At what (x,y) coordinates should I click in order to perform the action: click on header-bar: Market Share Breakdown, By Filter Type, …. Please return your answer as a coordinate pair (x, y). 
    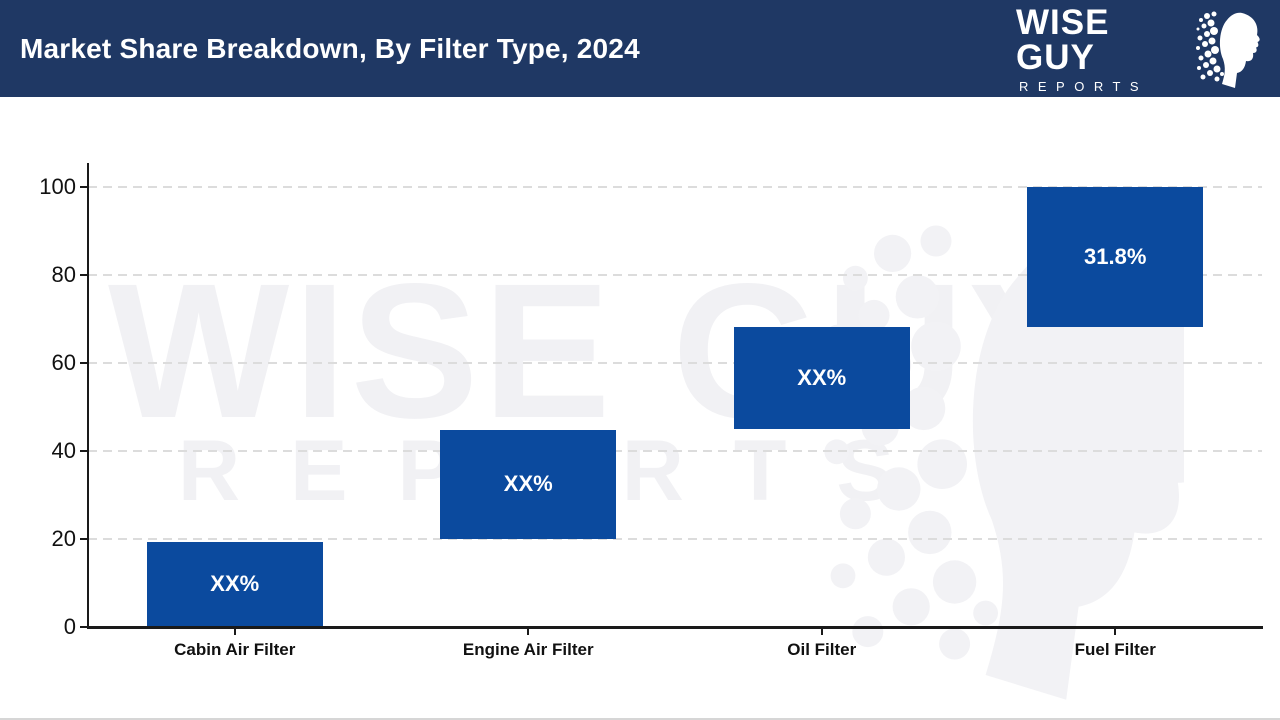
    Looking at the image, I should click on (640, 48).